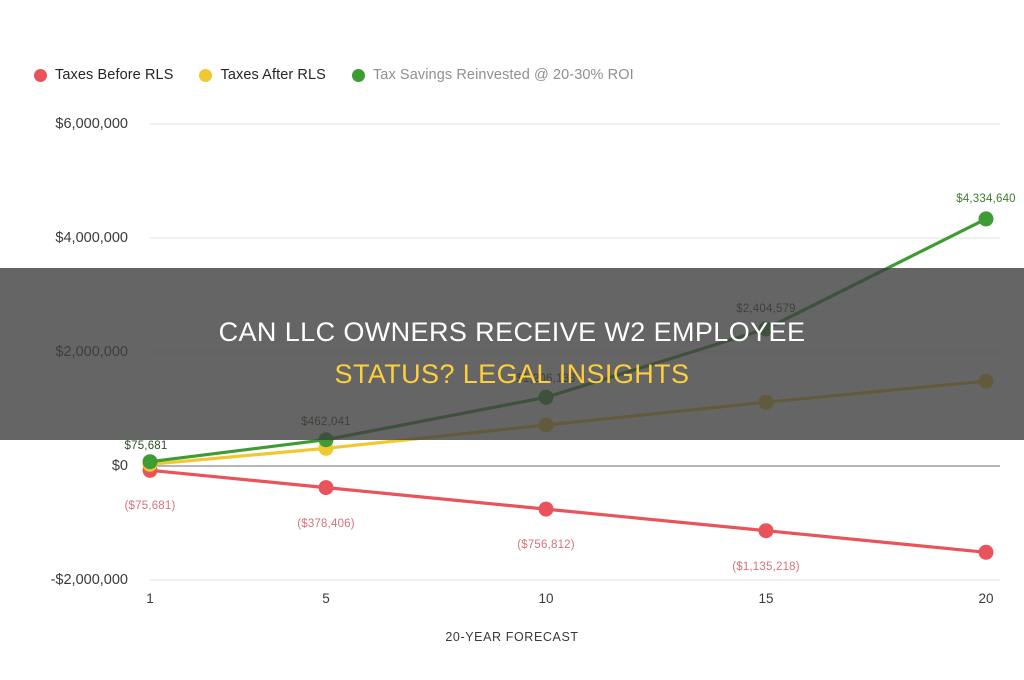 Image resolution: width=1024 pixels, height=680 pixels. What do you see at coordinates (512, 637) in the screenshot?
I see `x-axis-title: 20-YEAR FORECAST` at bounding box center [512, 637].